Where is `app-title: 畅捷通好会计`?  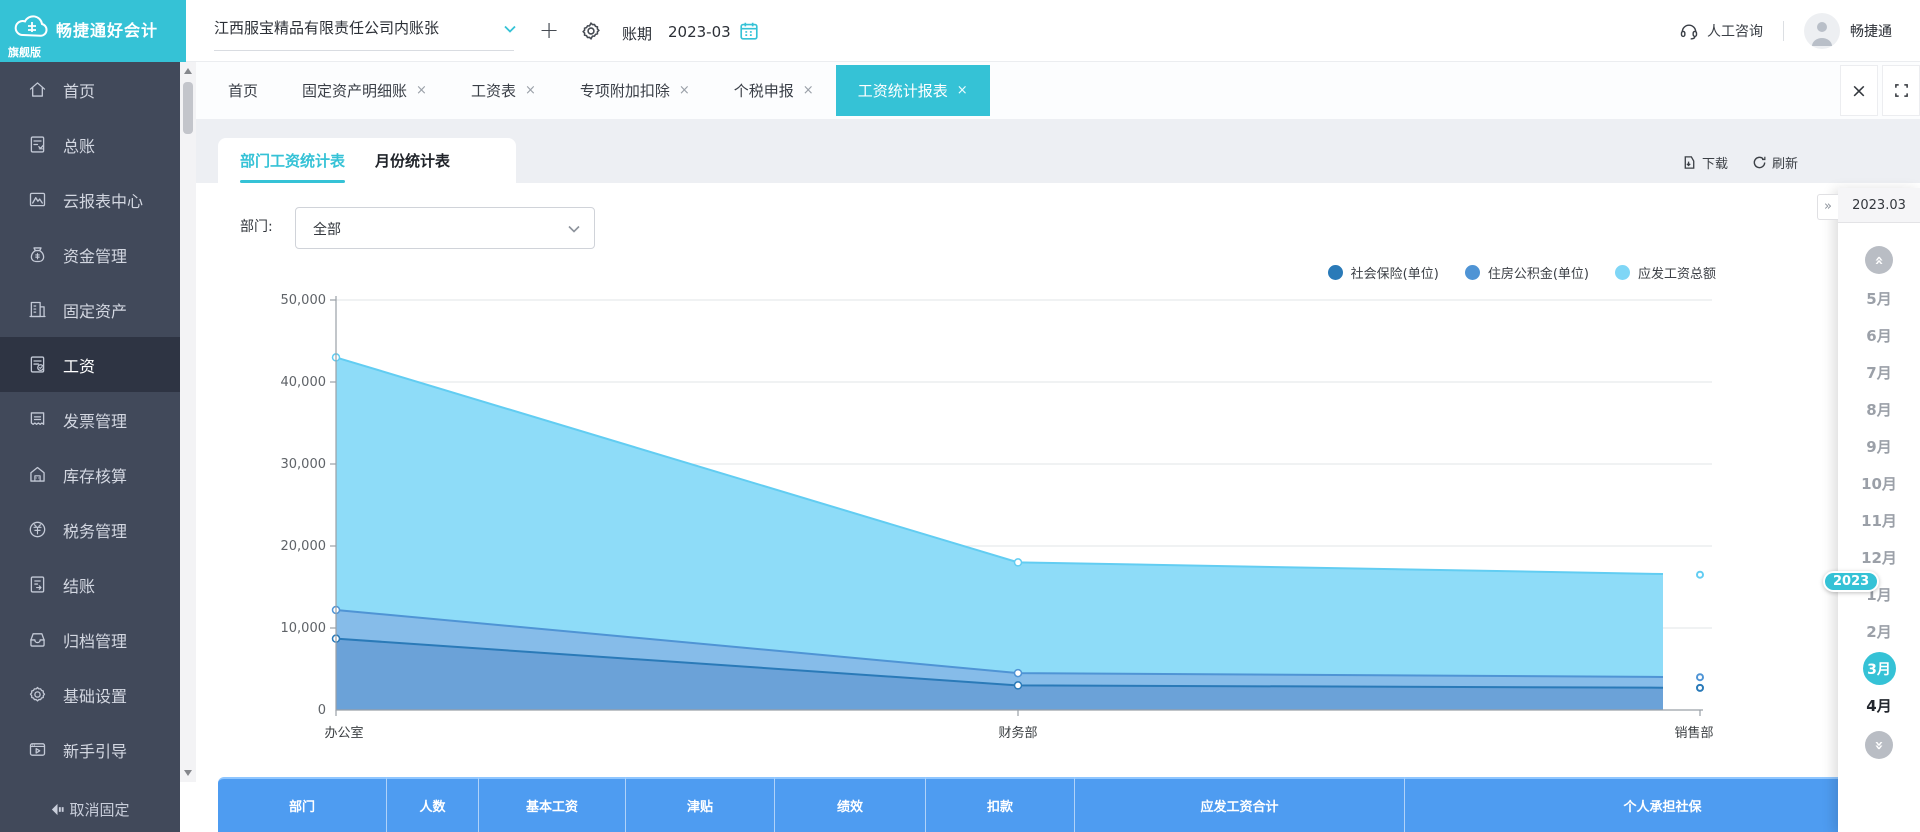 app-title: 畅捷通好会计 is located at coordinates (107, 30).